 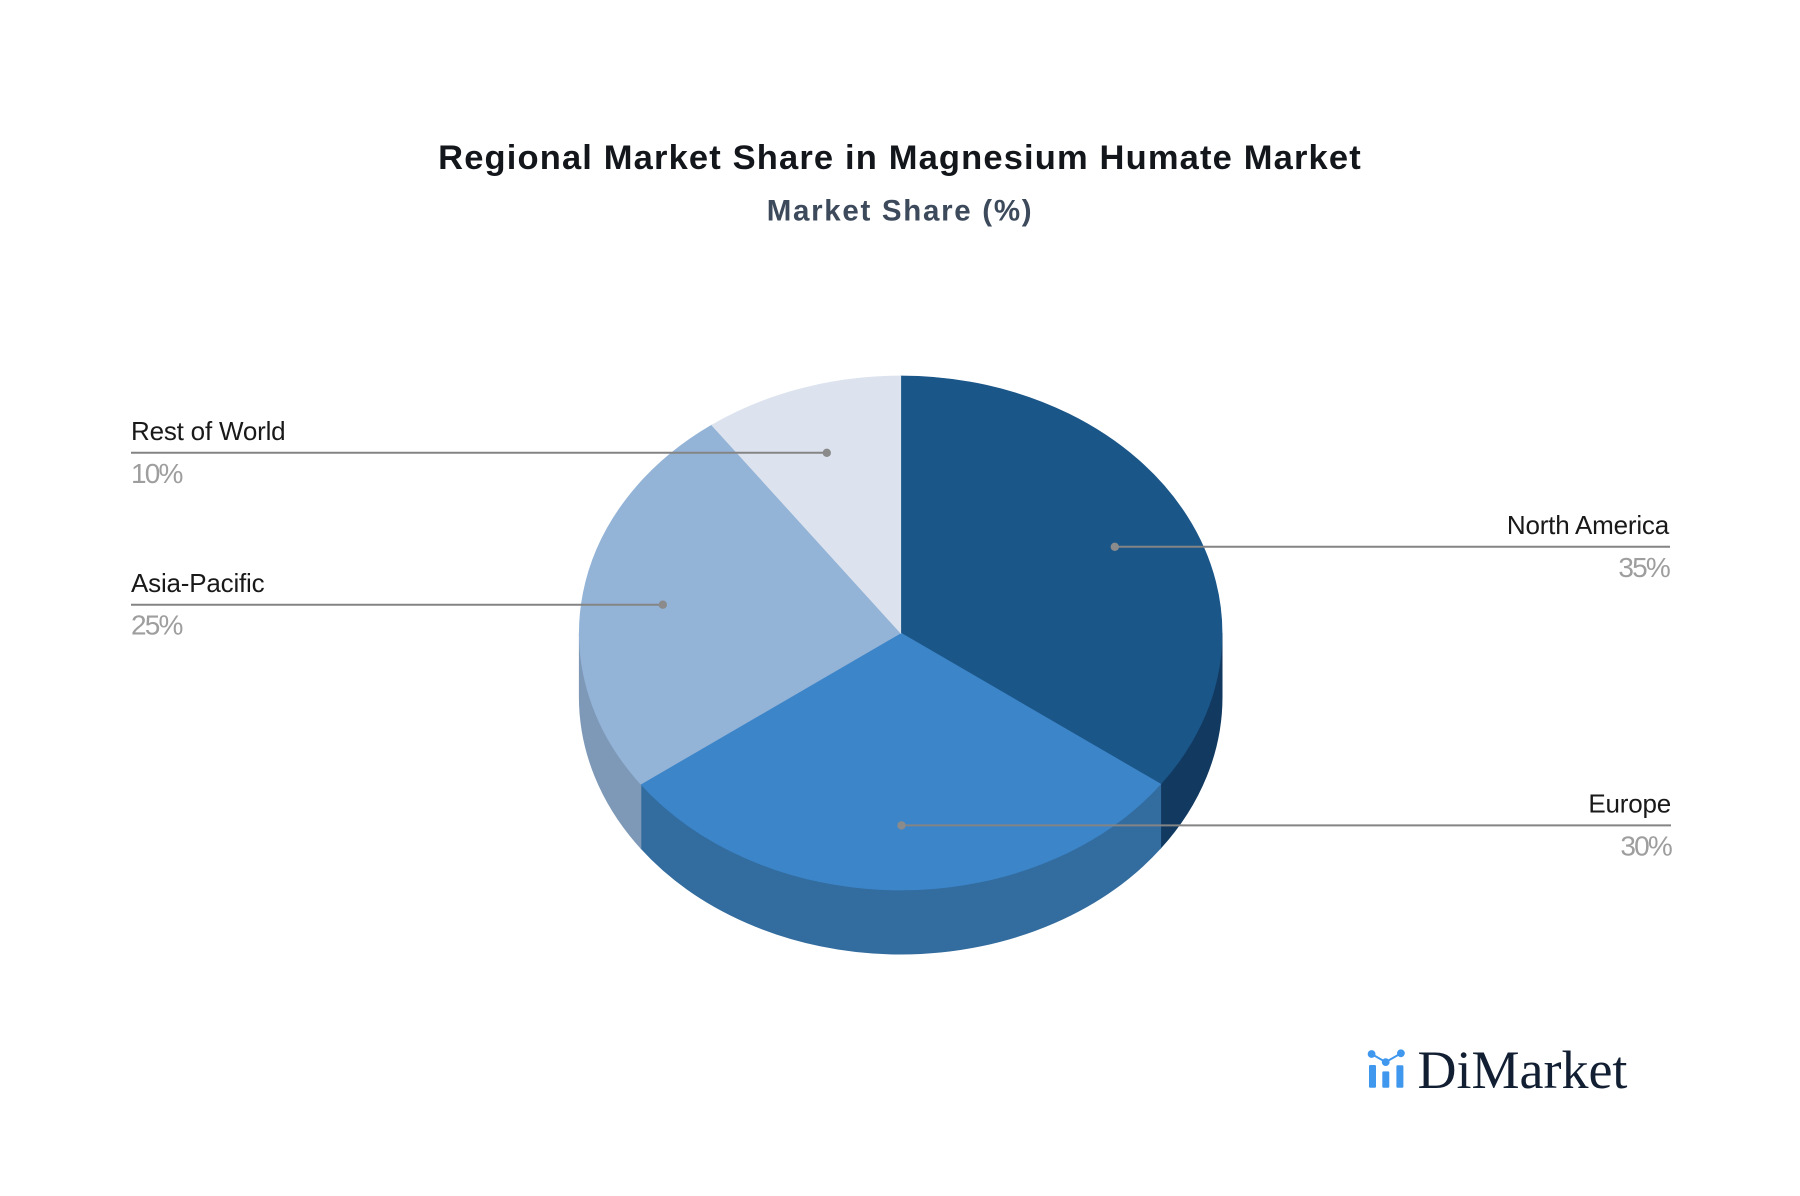 I want to click on svg-text: Market Share (%), so click(x=900, y=211).